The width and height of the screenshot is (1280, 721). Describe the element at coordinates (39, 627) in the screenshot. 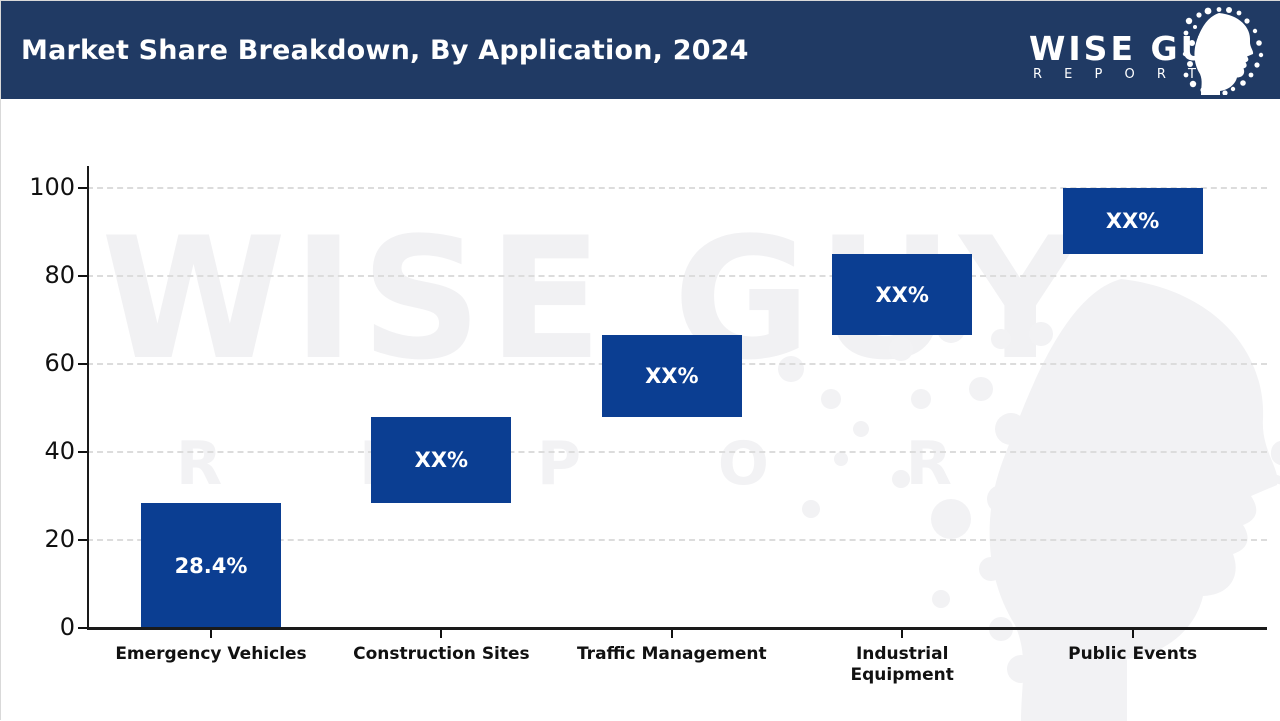

I see `y-tick-label: 0` at that location.